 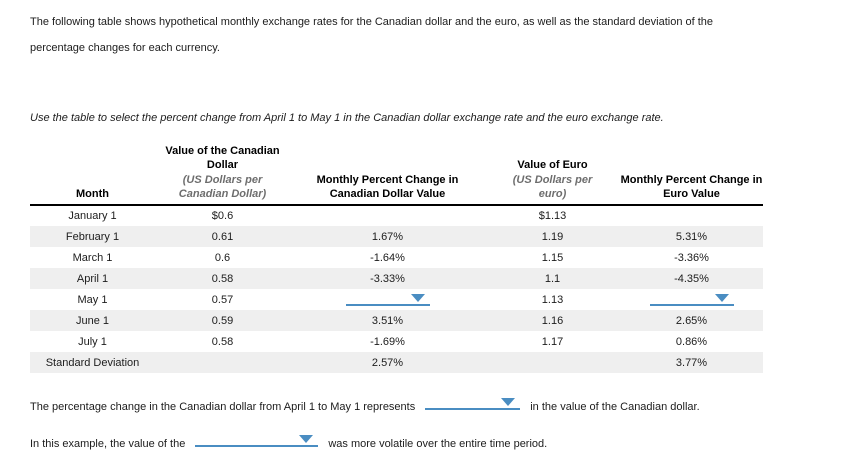 What do you see at coordinates (552, 362) in the screenshot?
I see `euro-value-cell` at bounding box center [552, 362].